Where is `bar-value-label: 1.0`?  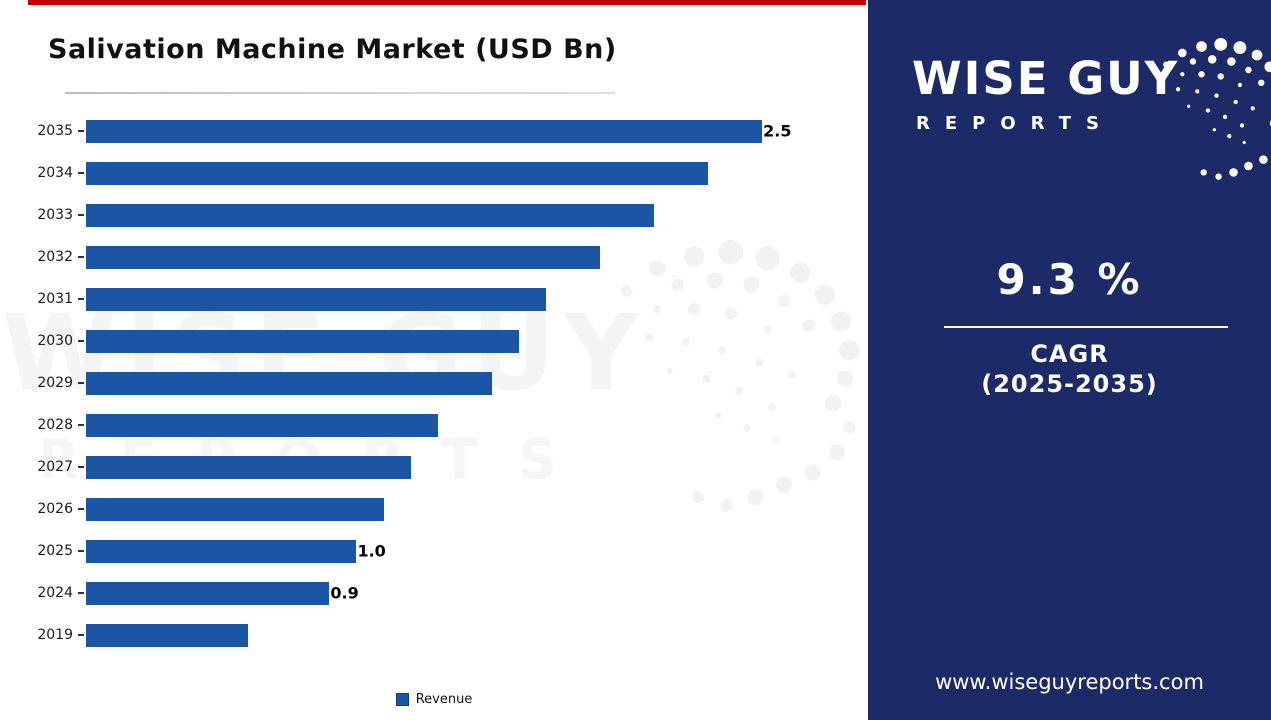 bar-value-label: 1.0 is located at coordinates (371, 551).